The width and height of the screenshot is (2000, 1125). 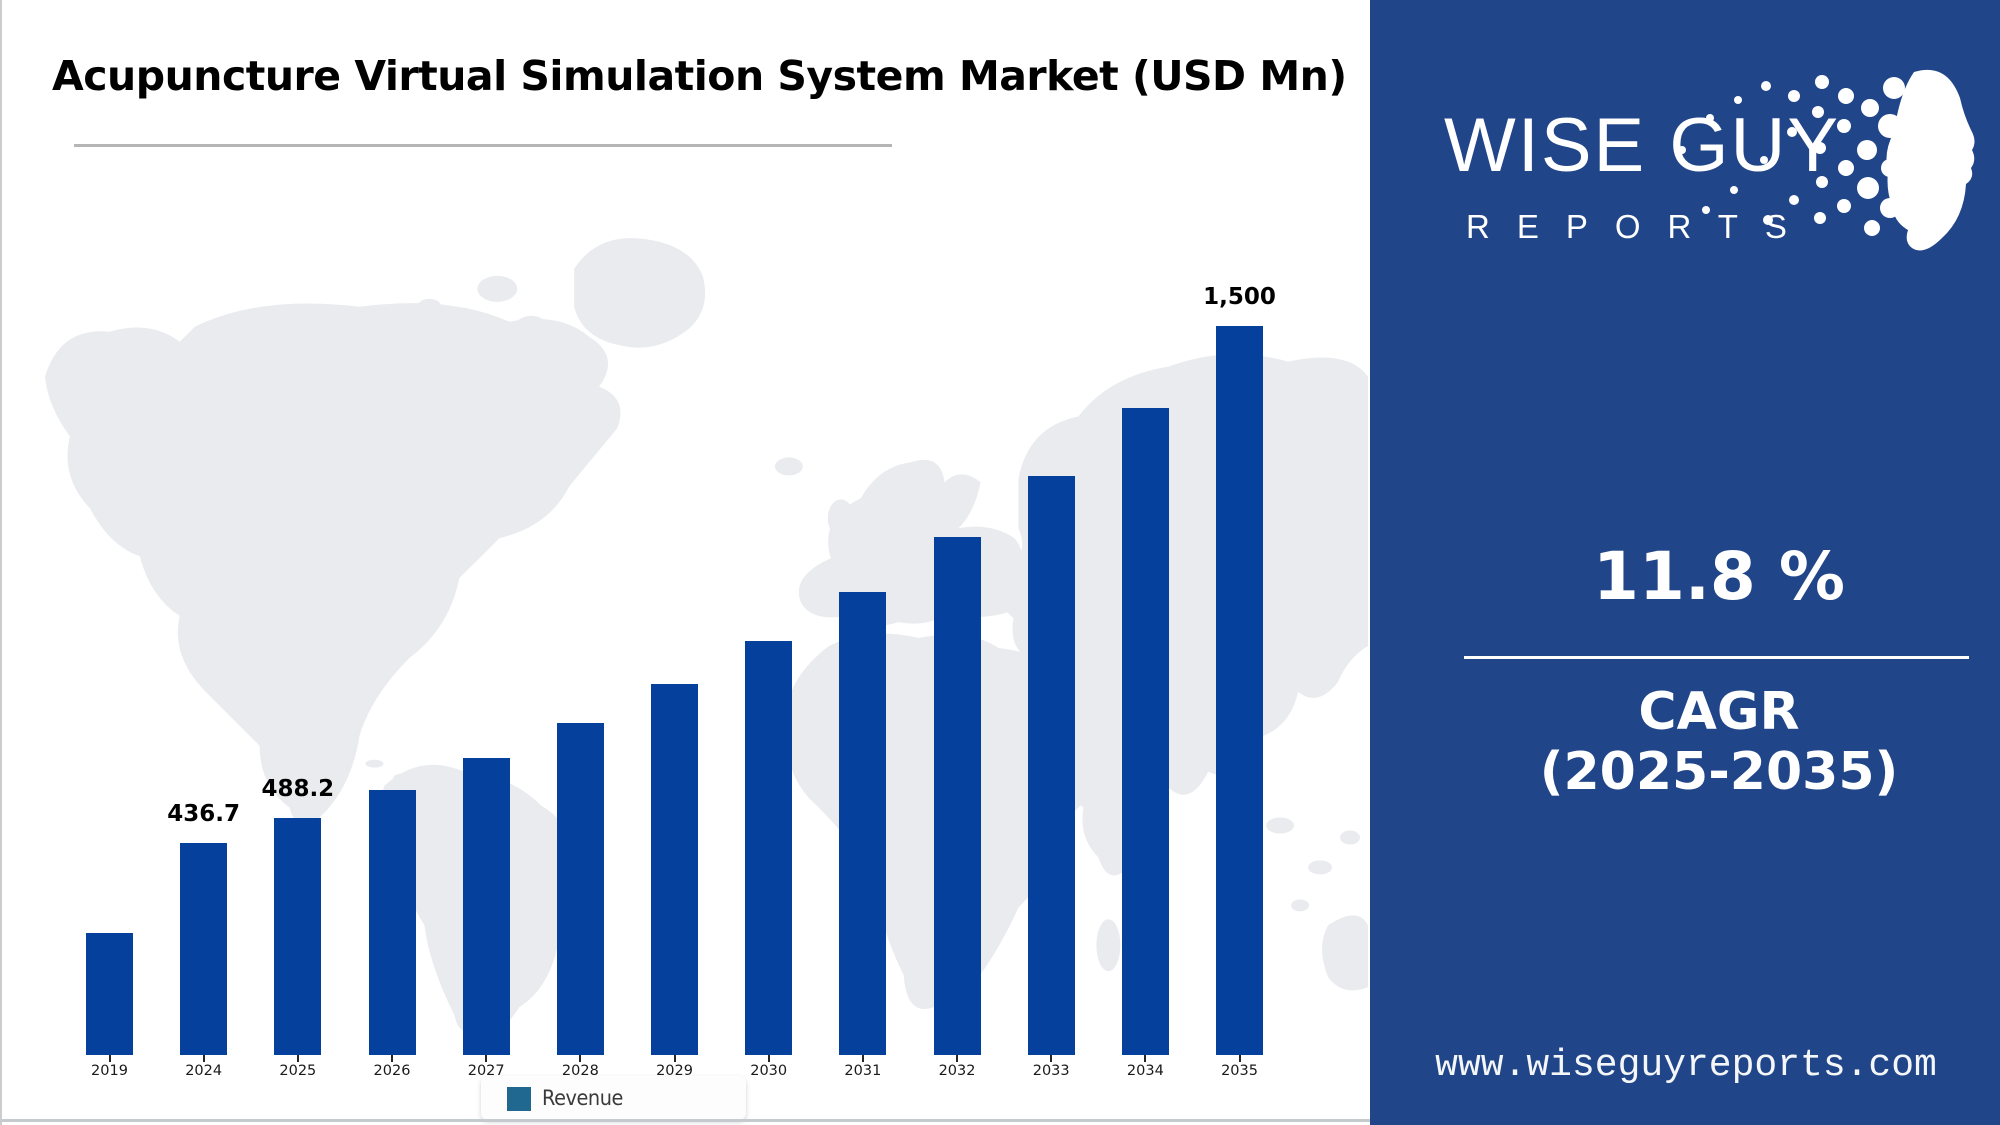 I want to click on revenue-bar-2028, so click(x=580, y=889).